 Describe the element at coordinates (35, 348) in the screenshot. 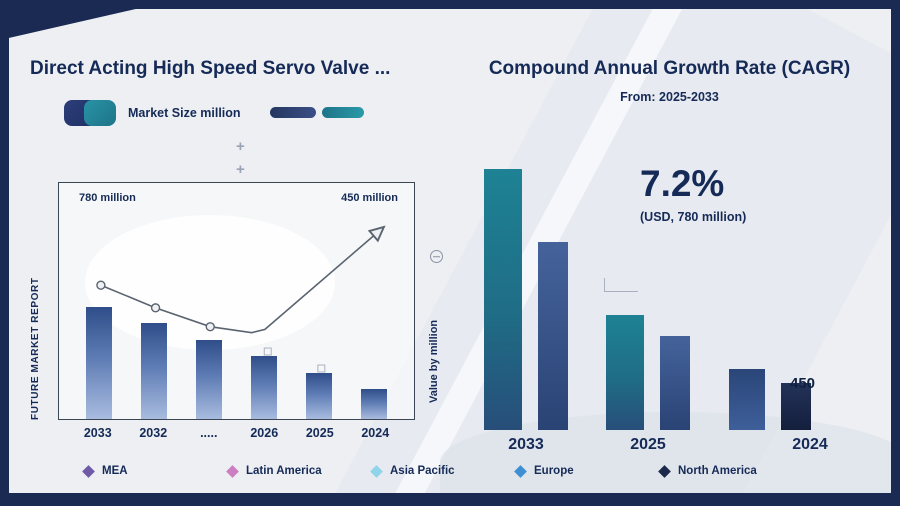

I see `future-market-report-label: FUTURE MARKET REPORT` at that location.